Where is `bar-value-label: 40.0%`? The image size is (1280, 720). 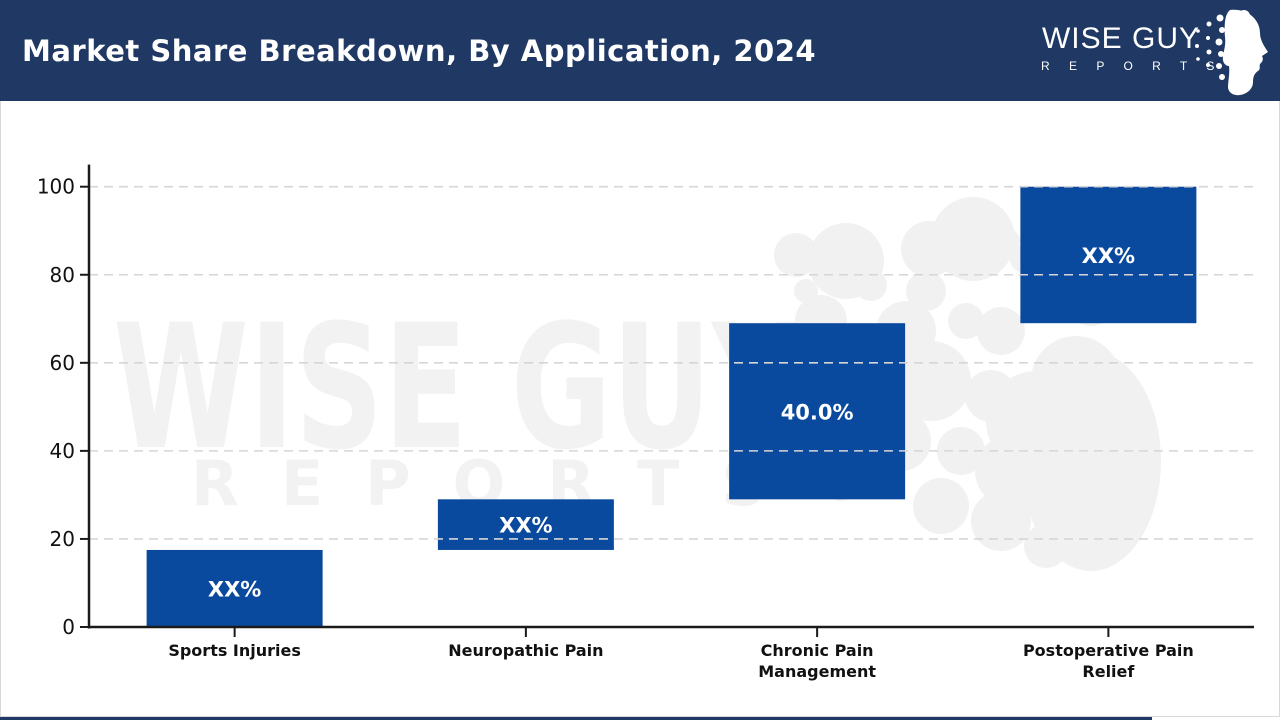
bar-value-label: 40.0% is located at coordinates (817, 412).